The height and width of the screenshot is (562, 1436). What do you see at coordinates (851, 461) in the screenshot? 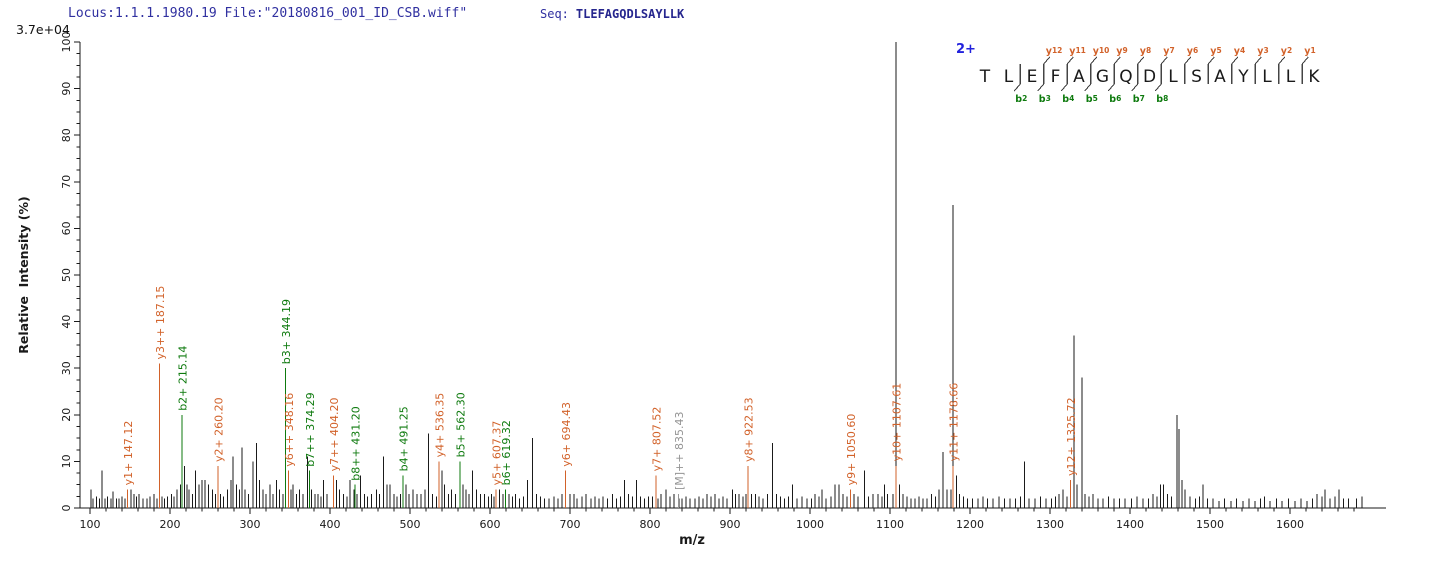
I see `peak-y9+: y9+ 1050.60` at bounding box center [851, 461].